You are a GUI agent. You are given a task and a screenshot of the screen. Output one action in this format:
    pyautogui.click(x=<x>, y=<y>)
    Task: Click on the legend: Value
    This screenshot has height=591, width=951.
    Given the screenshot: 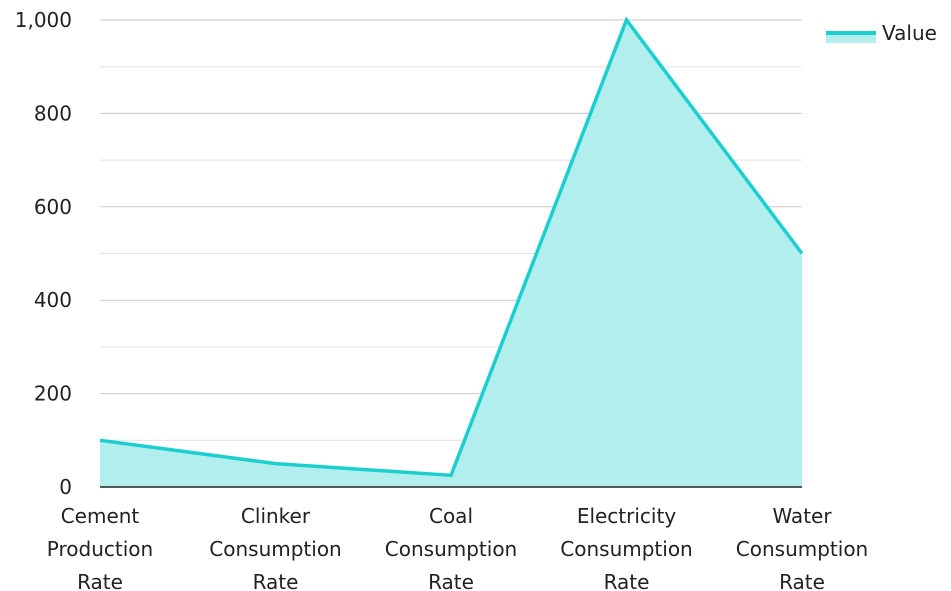 What is the action you would take?
    pyautogui.click(x=881, y=33)
    